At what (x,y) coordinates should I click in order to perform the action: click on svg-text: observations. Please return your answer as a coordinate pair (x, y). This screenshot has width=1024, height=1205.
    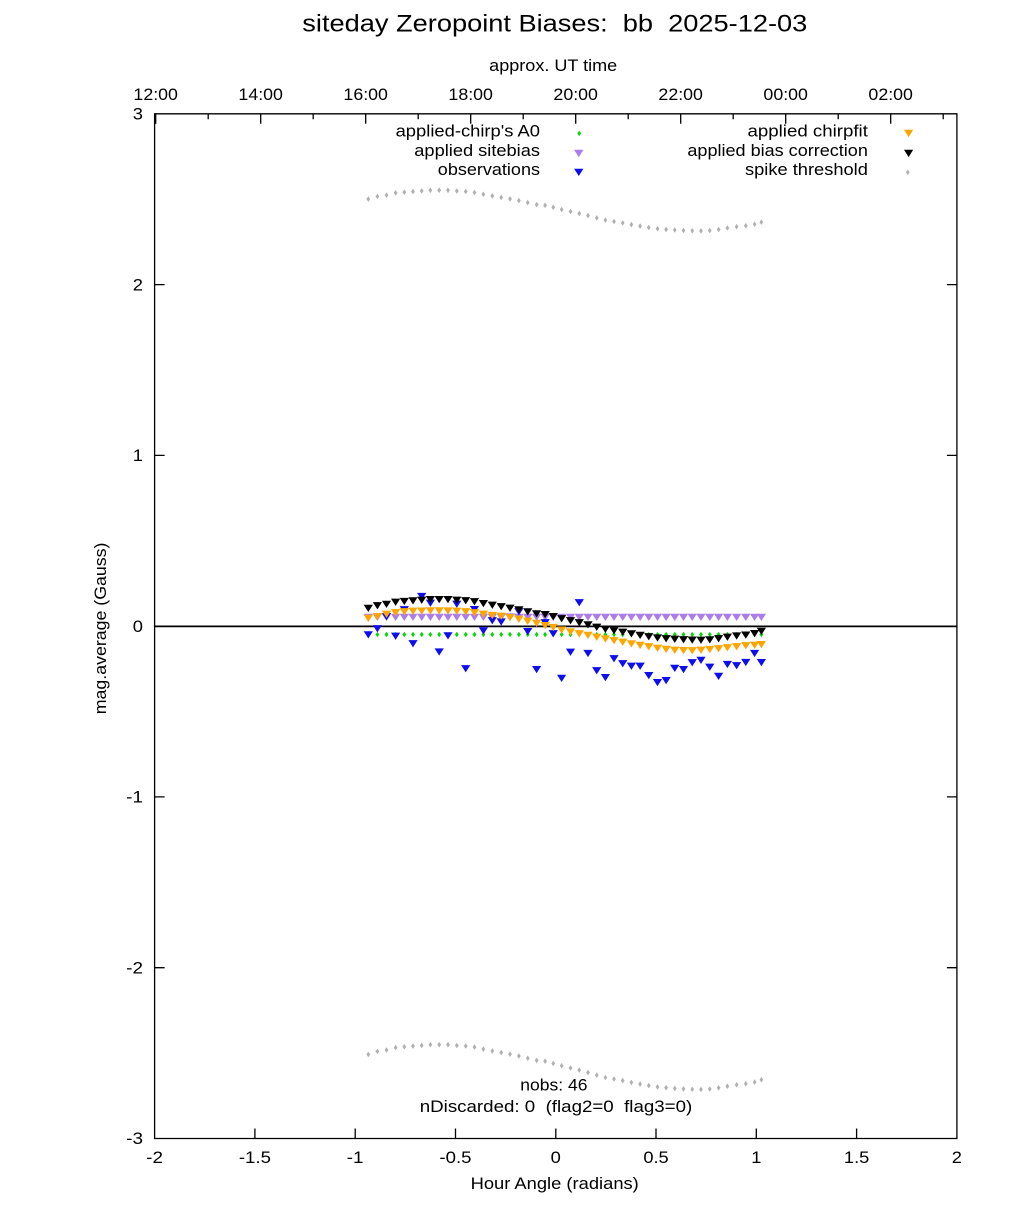
    Looking at the image, I should click on (489, 170).